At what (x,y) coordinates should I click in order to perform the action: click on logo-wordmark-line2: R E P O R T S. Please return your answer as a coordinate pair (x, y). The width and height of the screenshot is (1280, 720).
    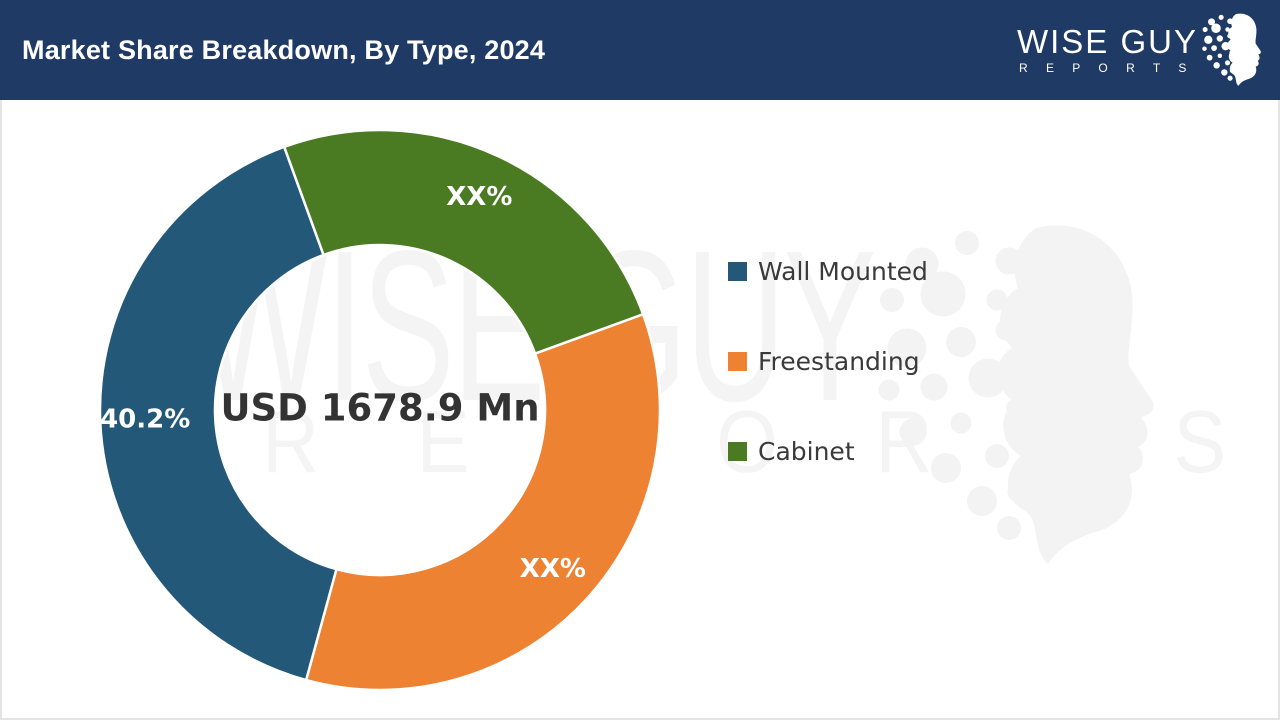
    Looking at the image, I should click on (1106, 68).